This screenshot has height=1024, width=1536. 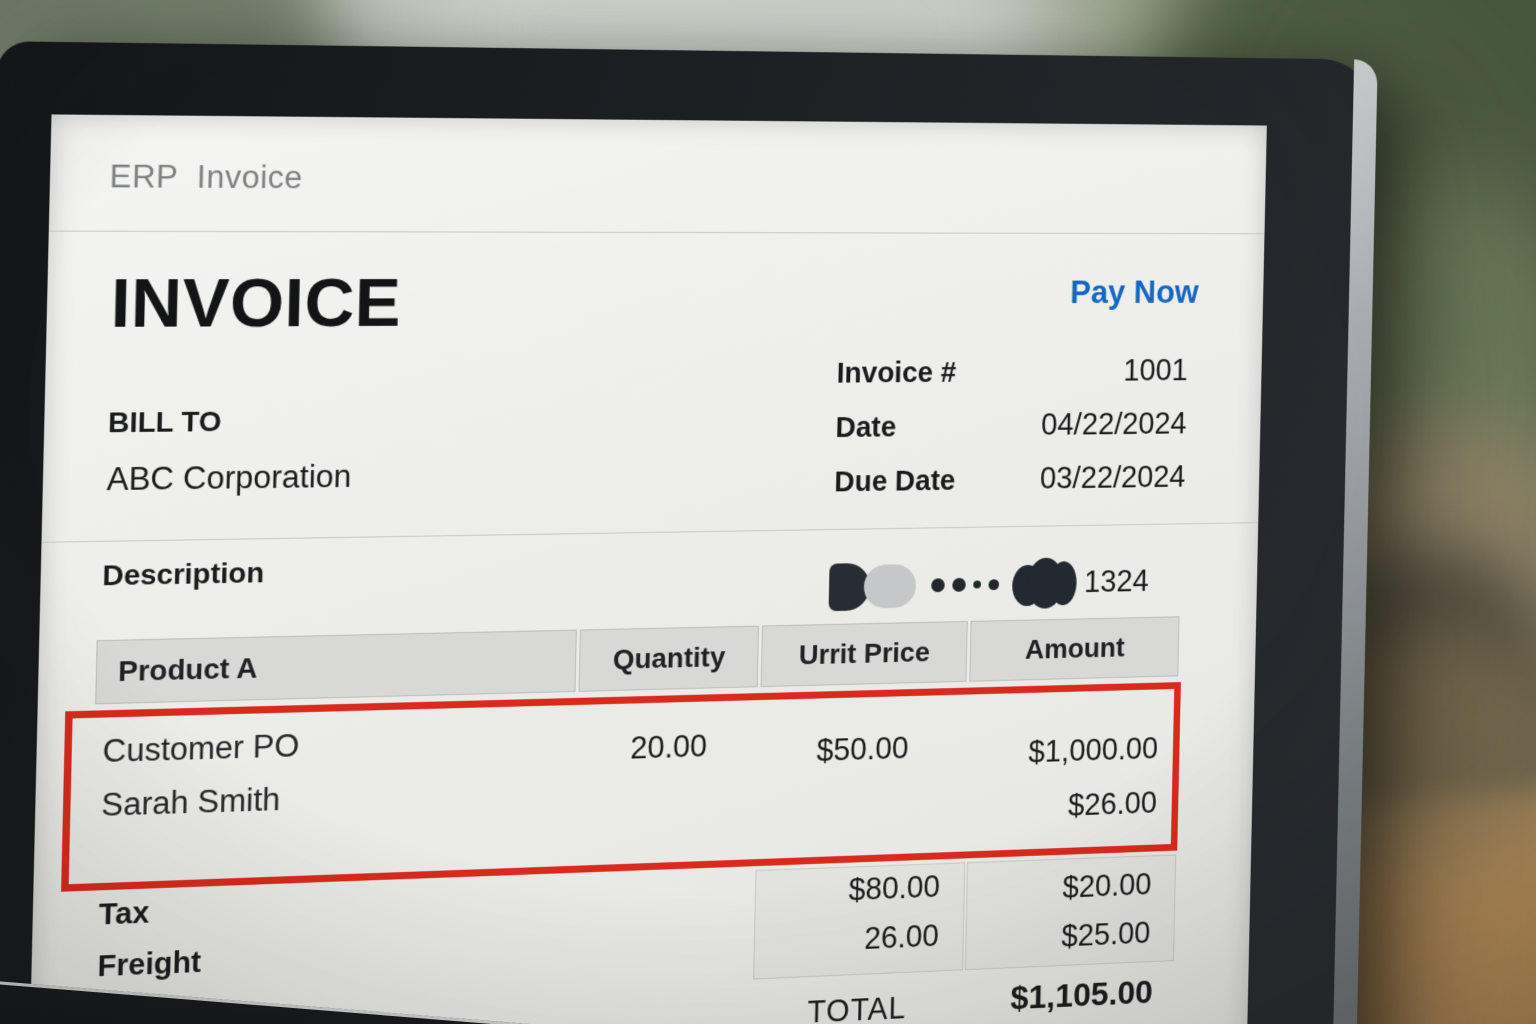 What do you see at coordinates (1010, 479) in the screenshot?
I see `invoice-due-date-row: Due Date 03/22/2024` at bounding box center [1010, 479].